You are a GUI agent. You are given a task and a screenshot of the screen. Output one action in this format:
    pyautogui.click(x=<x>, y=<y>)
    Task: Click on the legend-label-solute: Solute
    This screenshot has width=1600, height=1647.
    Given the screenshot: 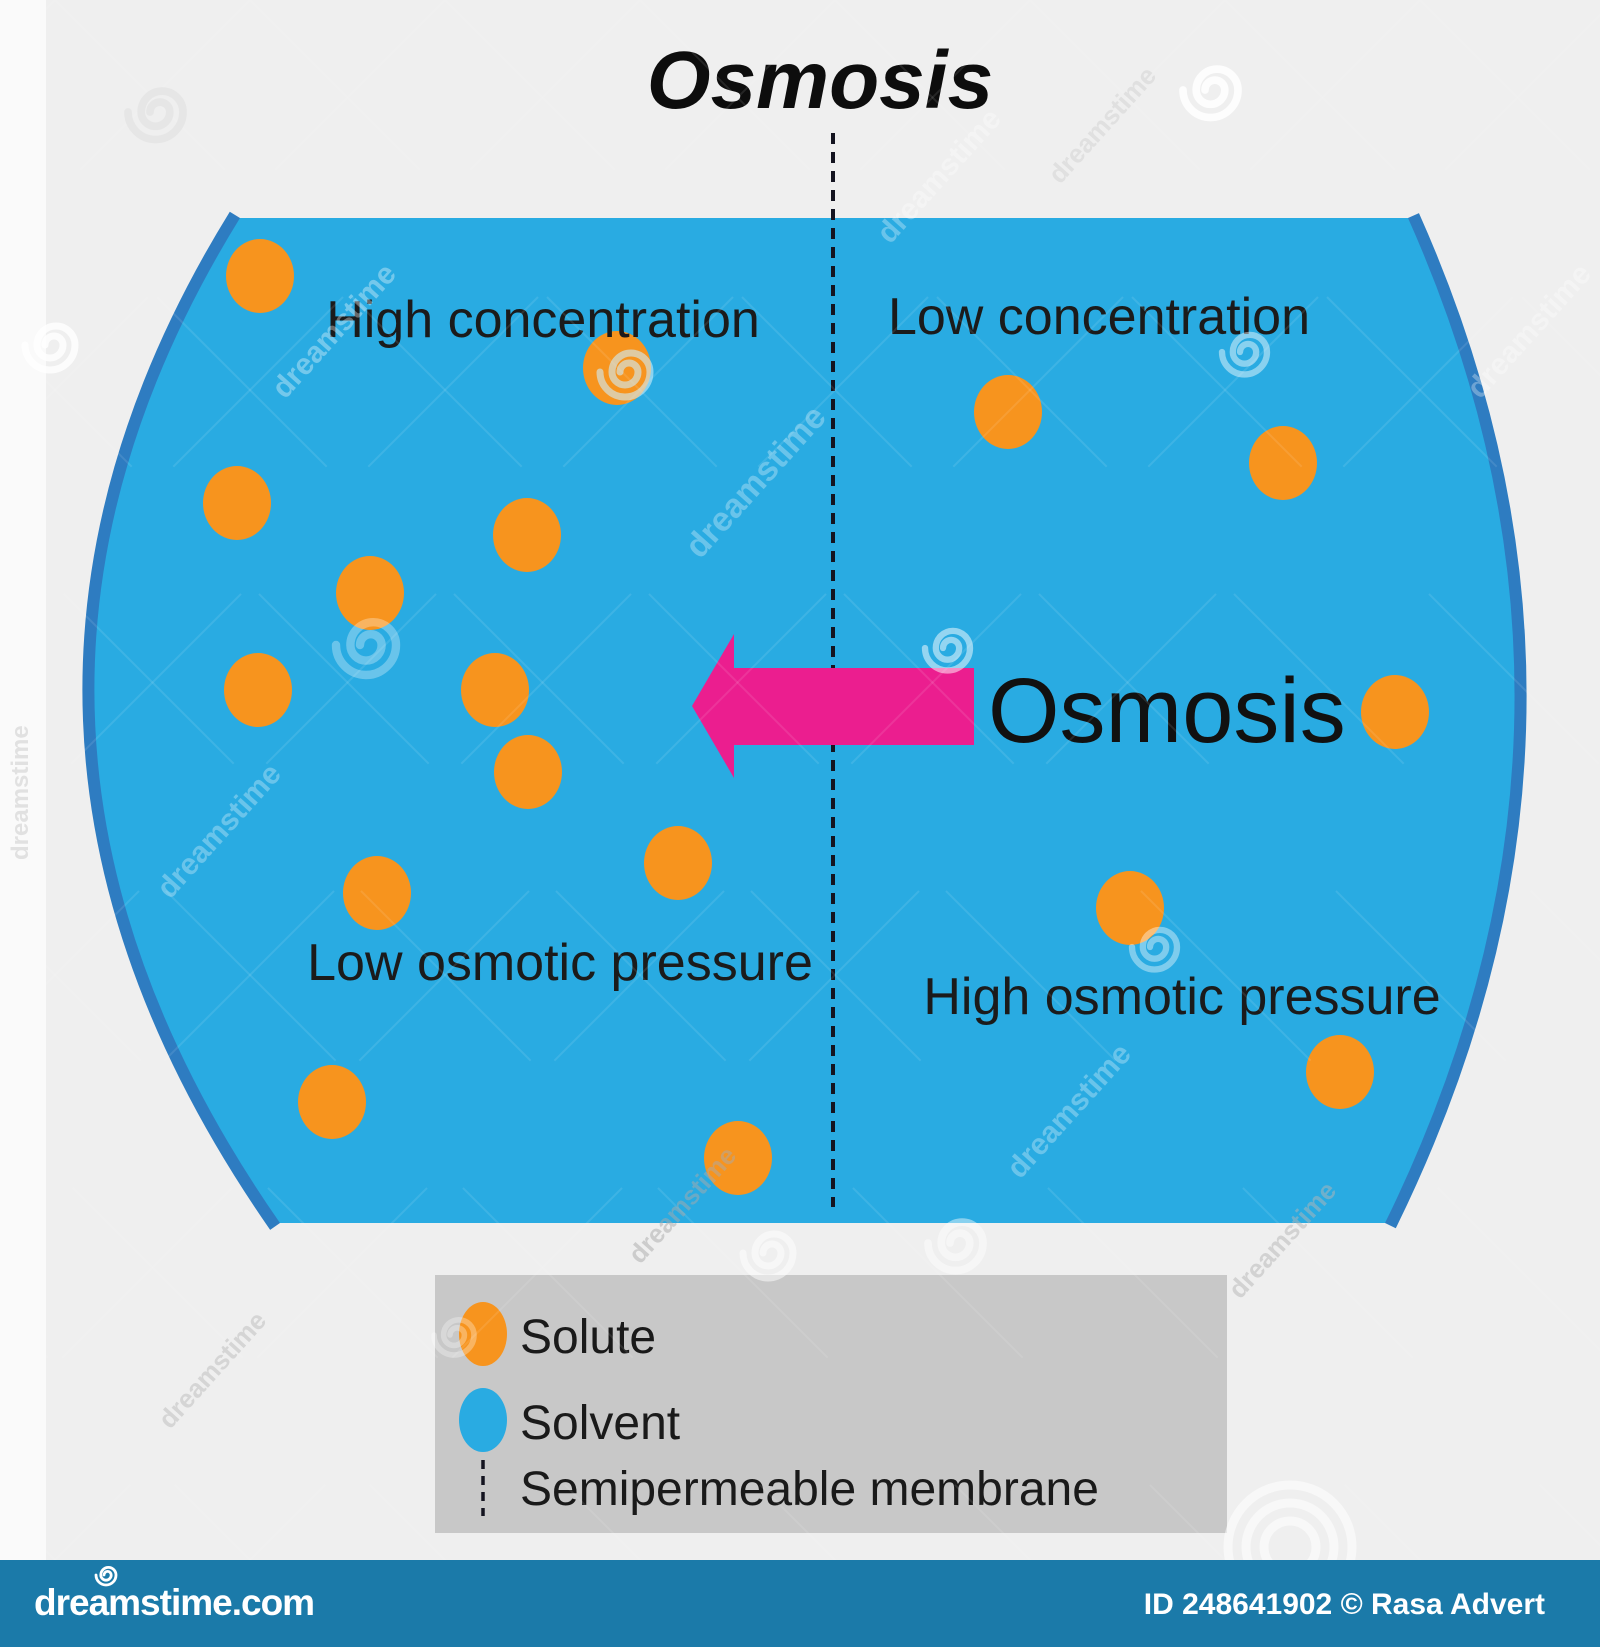 What is the action you would take?
    pyautogui.click(x=588, y=1337)
    